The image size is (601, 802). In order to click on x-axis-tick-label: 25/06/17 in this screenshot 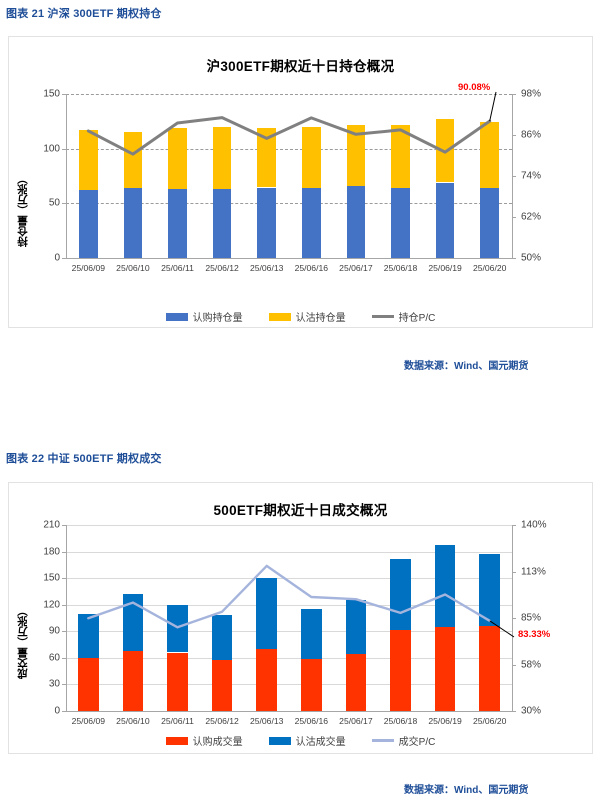, I will do `click(356, 268)`.